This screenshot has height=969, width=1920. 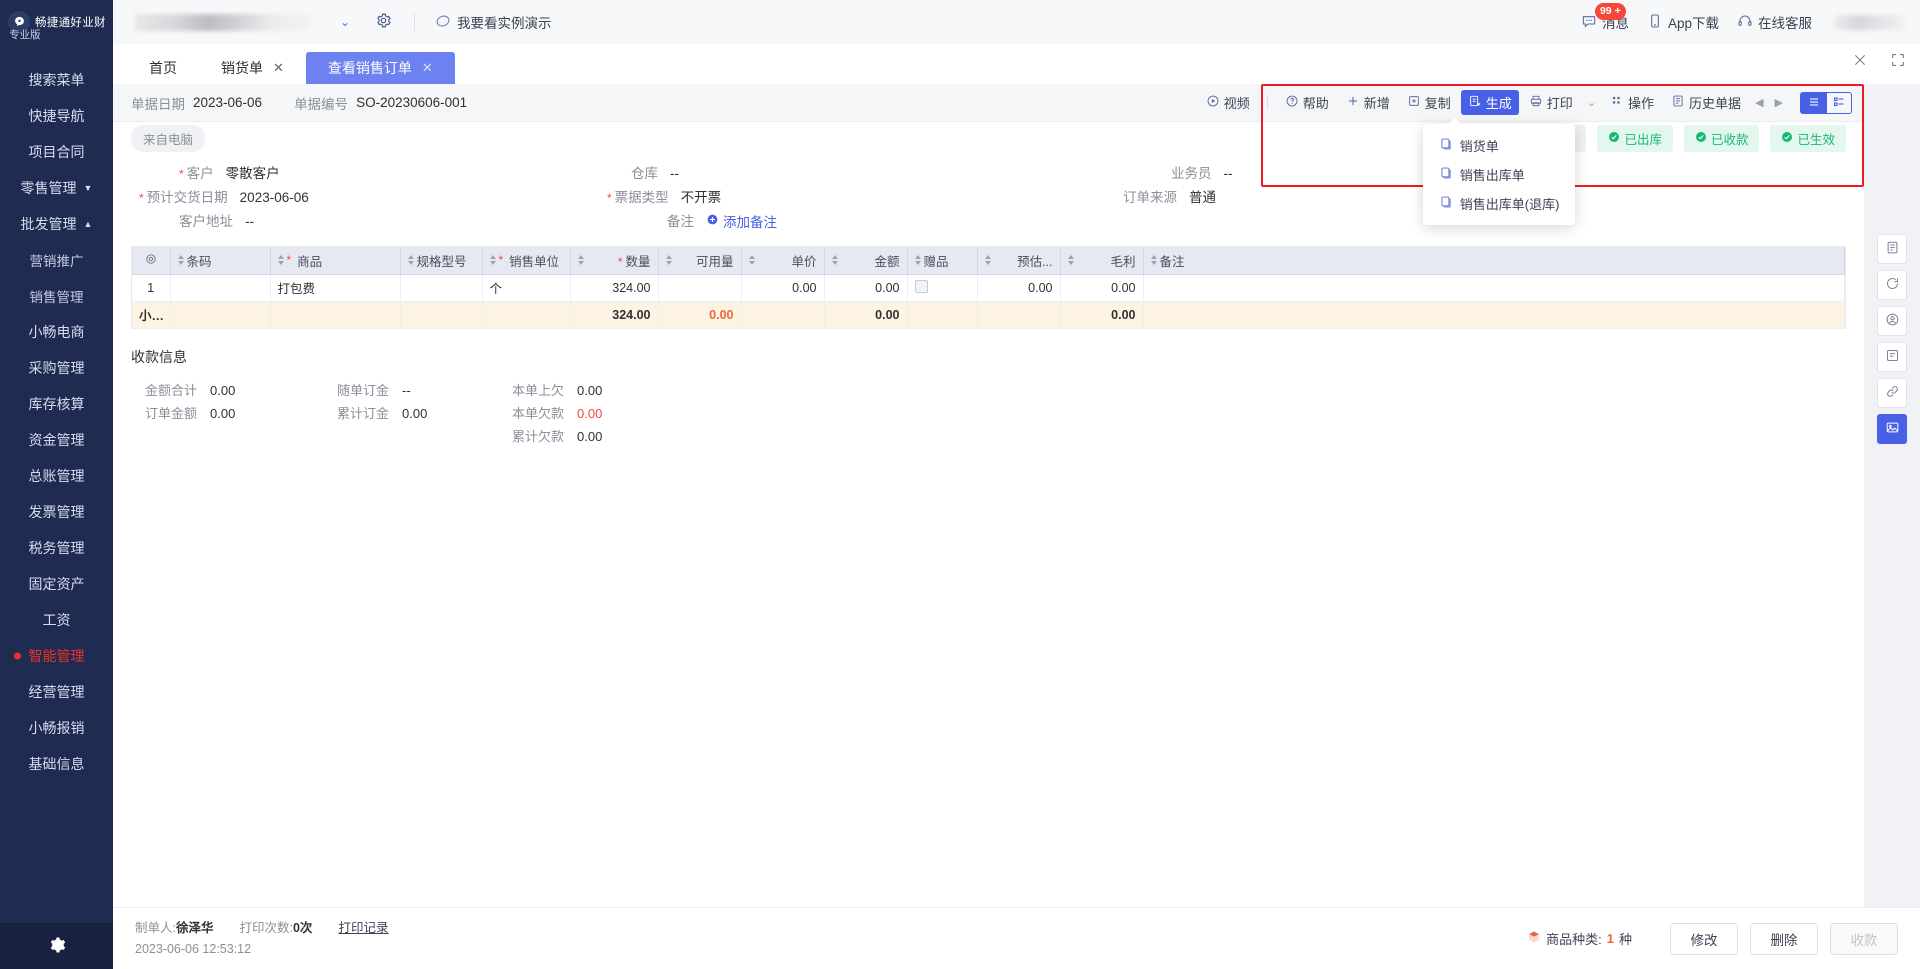 I want to click on sidebar-item-operations: 经营管理, so click(x=56, y=692).